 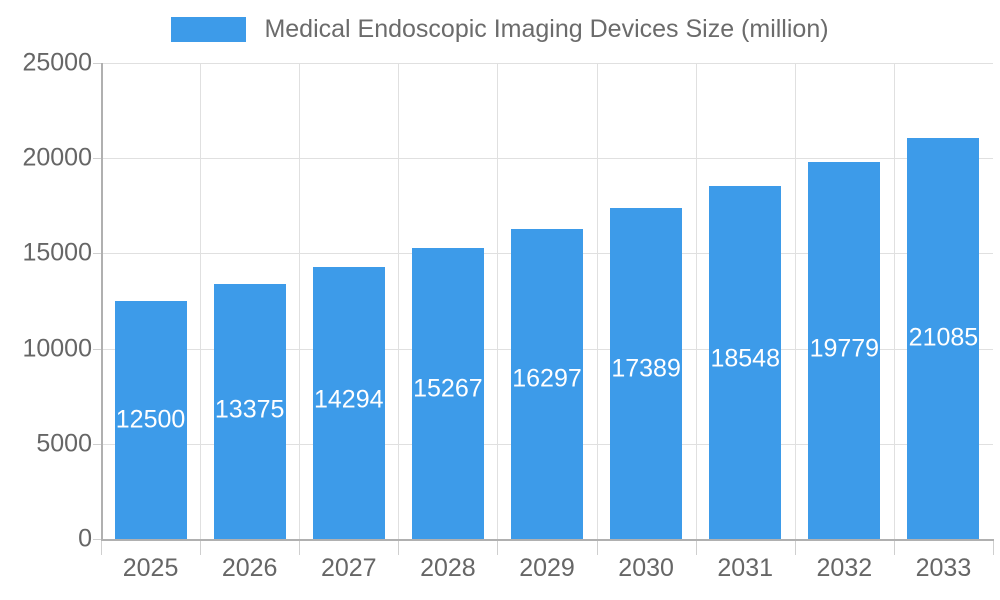 What do you see at coordinates (64, 443) in the screenshot?
I see `y-axis-tick-label: 5000` at bounding box center [64, 443].